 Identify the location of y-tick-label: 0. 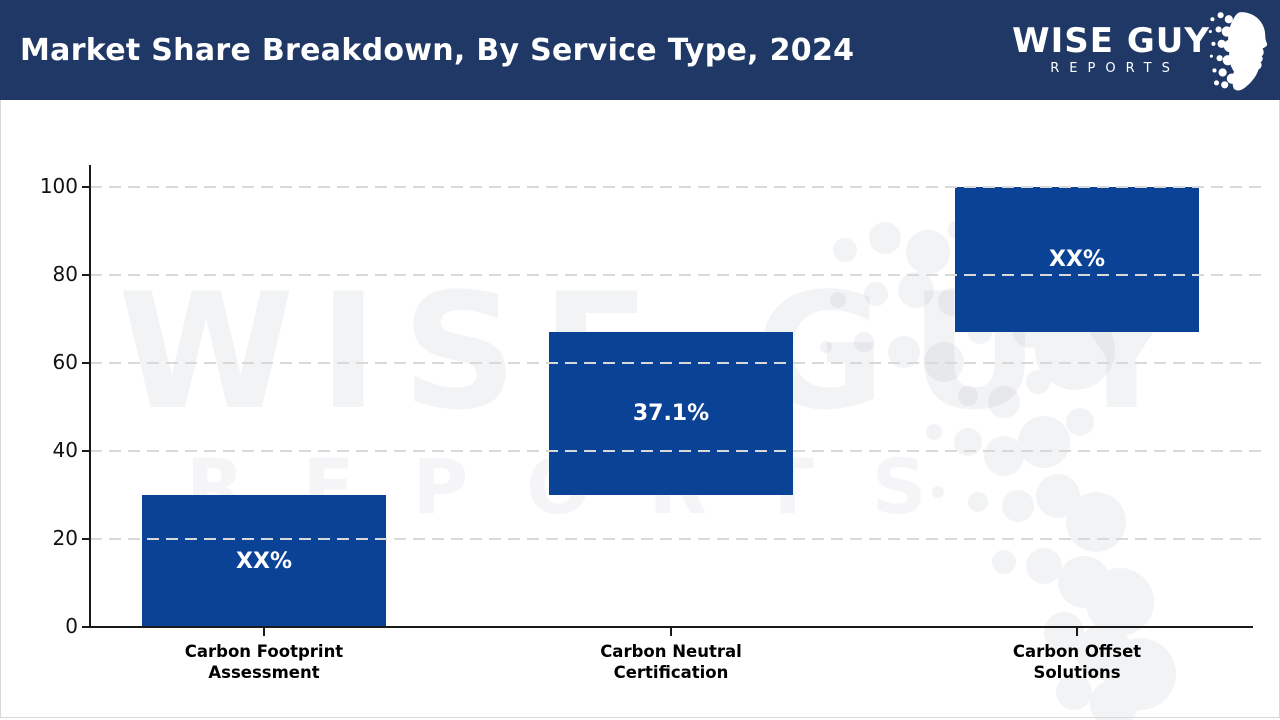
(71, 626).